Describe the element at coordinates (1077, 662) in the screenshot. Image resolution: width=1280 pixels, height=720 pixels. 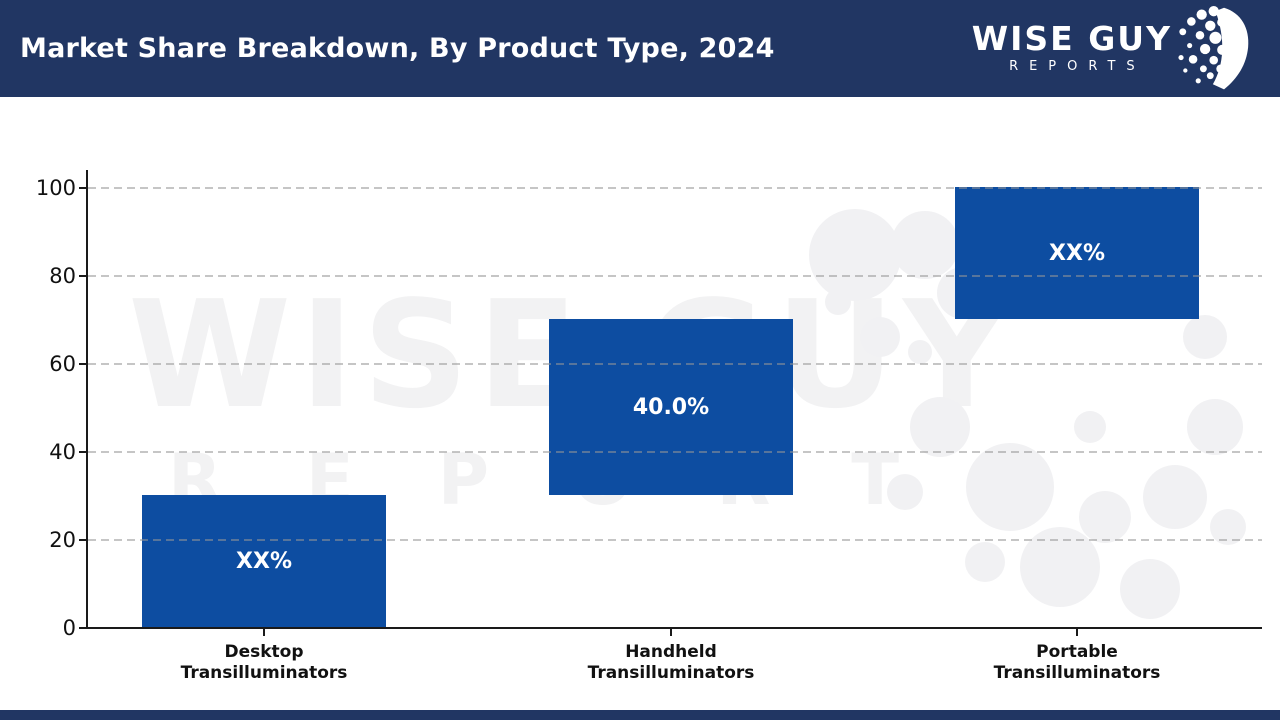
I see `category-label: Portable Transilluminators` at that location.